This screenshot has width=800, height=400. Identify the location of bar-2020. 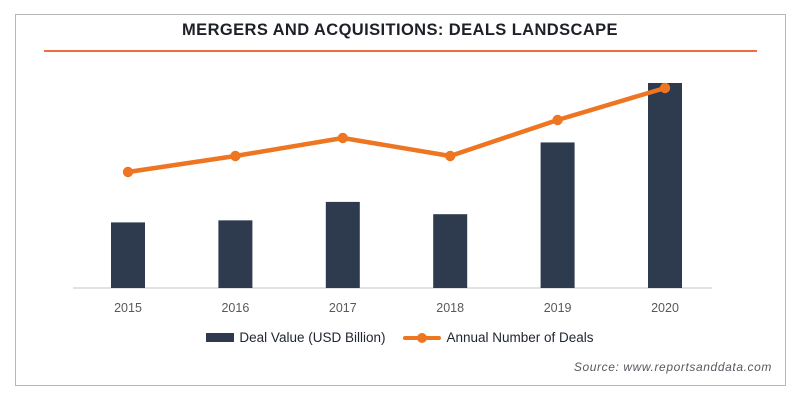
(665, 185).